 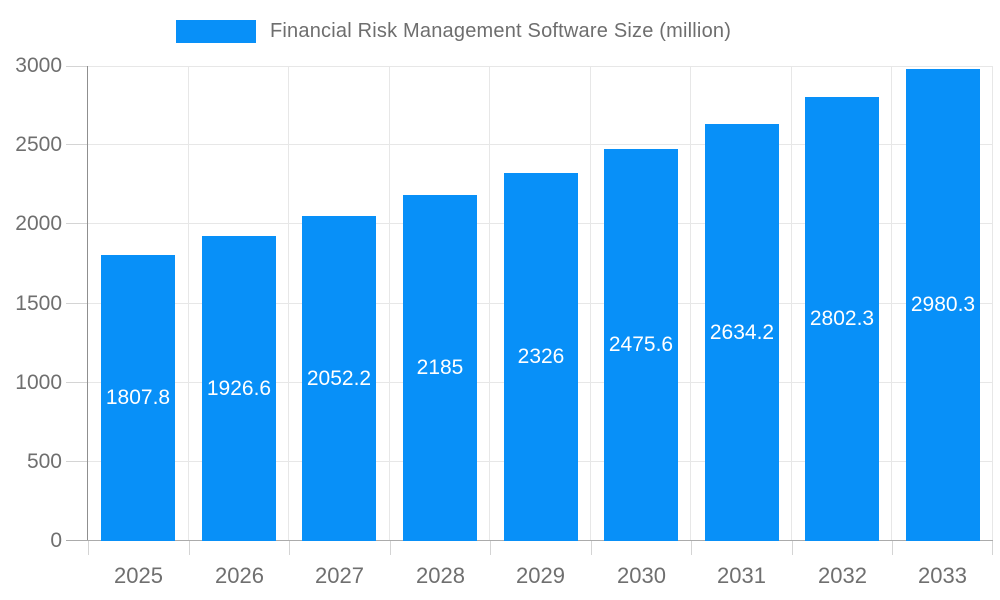 What do you see at coordinates (540, 575) in the screenshot?
I see `x-axis-label: 2029` at bounding box center [540, 575].